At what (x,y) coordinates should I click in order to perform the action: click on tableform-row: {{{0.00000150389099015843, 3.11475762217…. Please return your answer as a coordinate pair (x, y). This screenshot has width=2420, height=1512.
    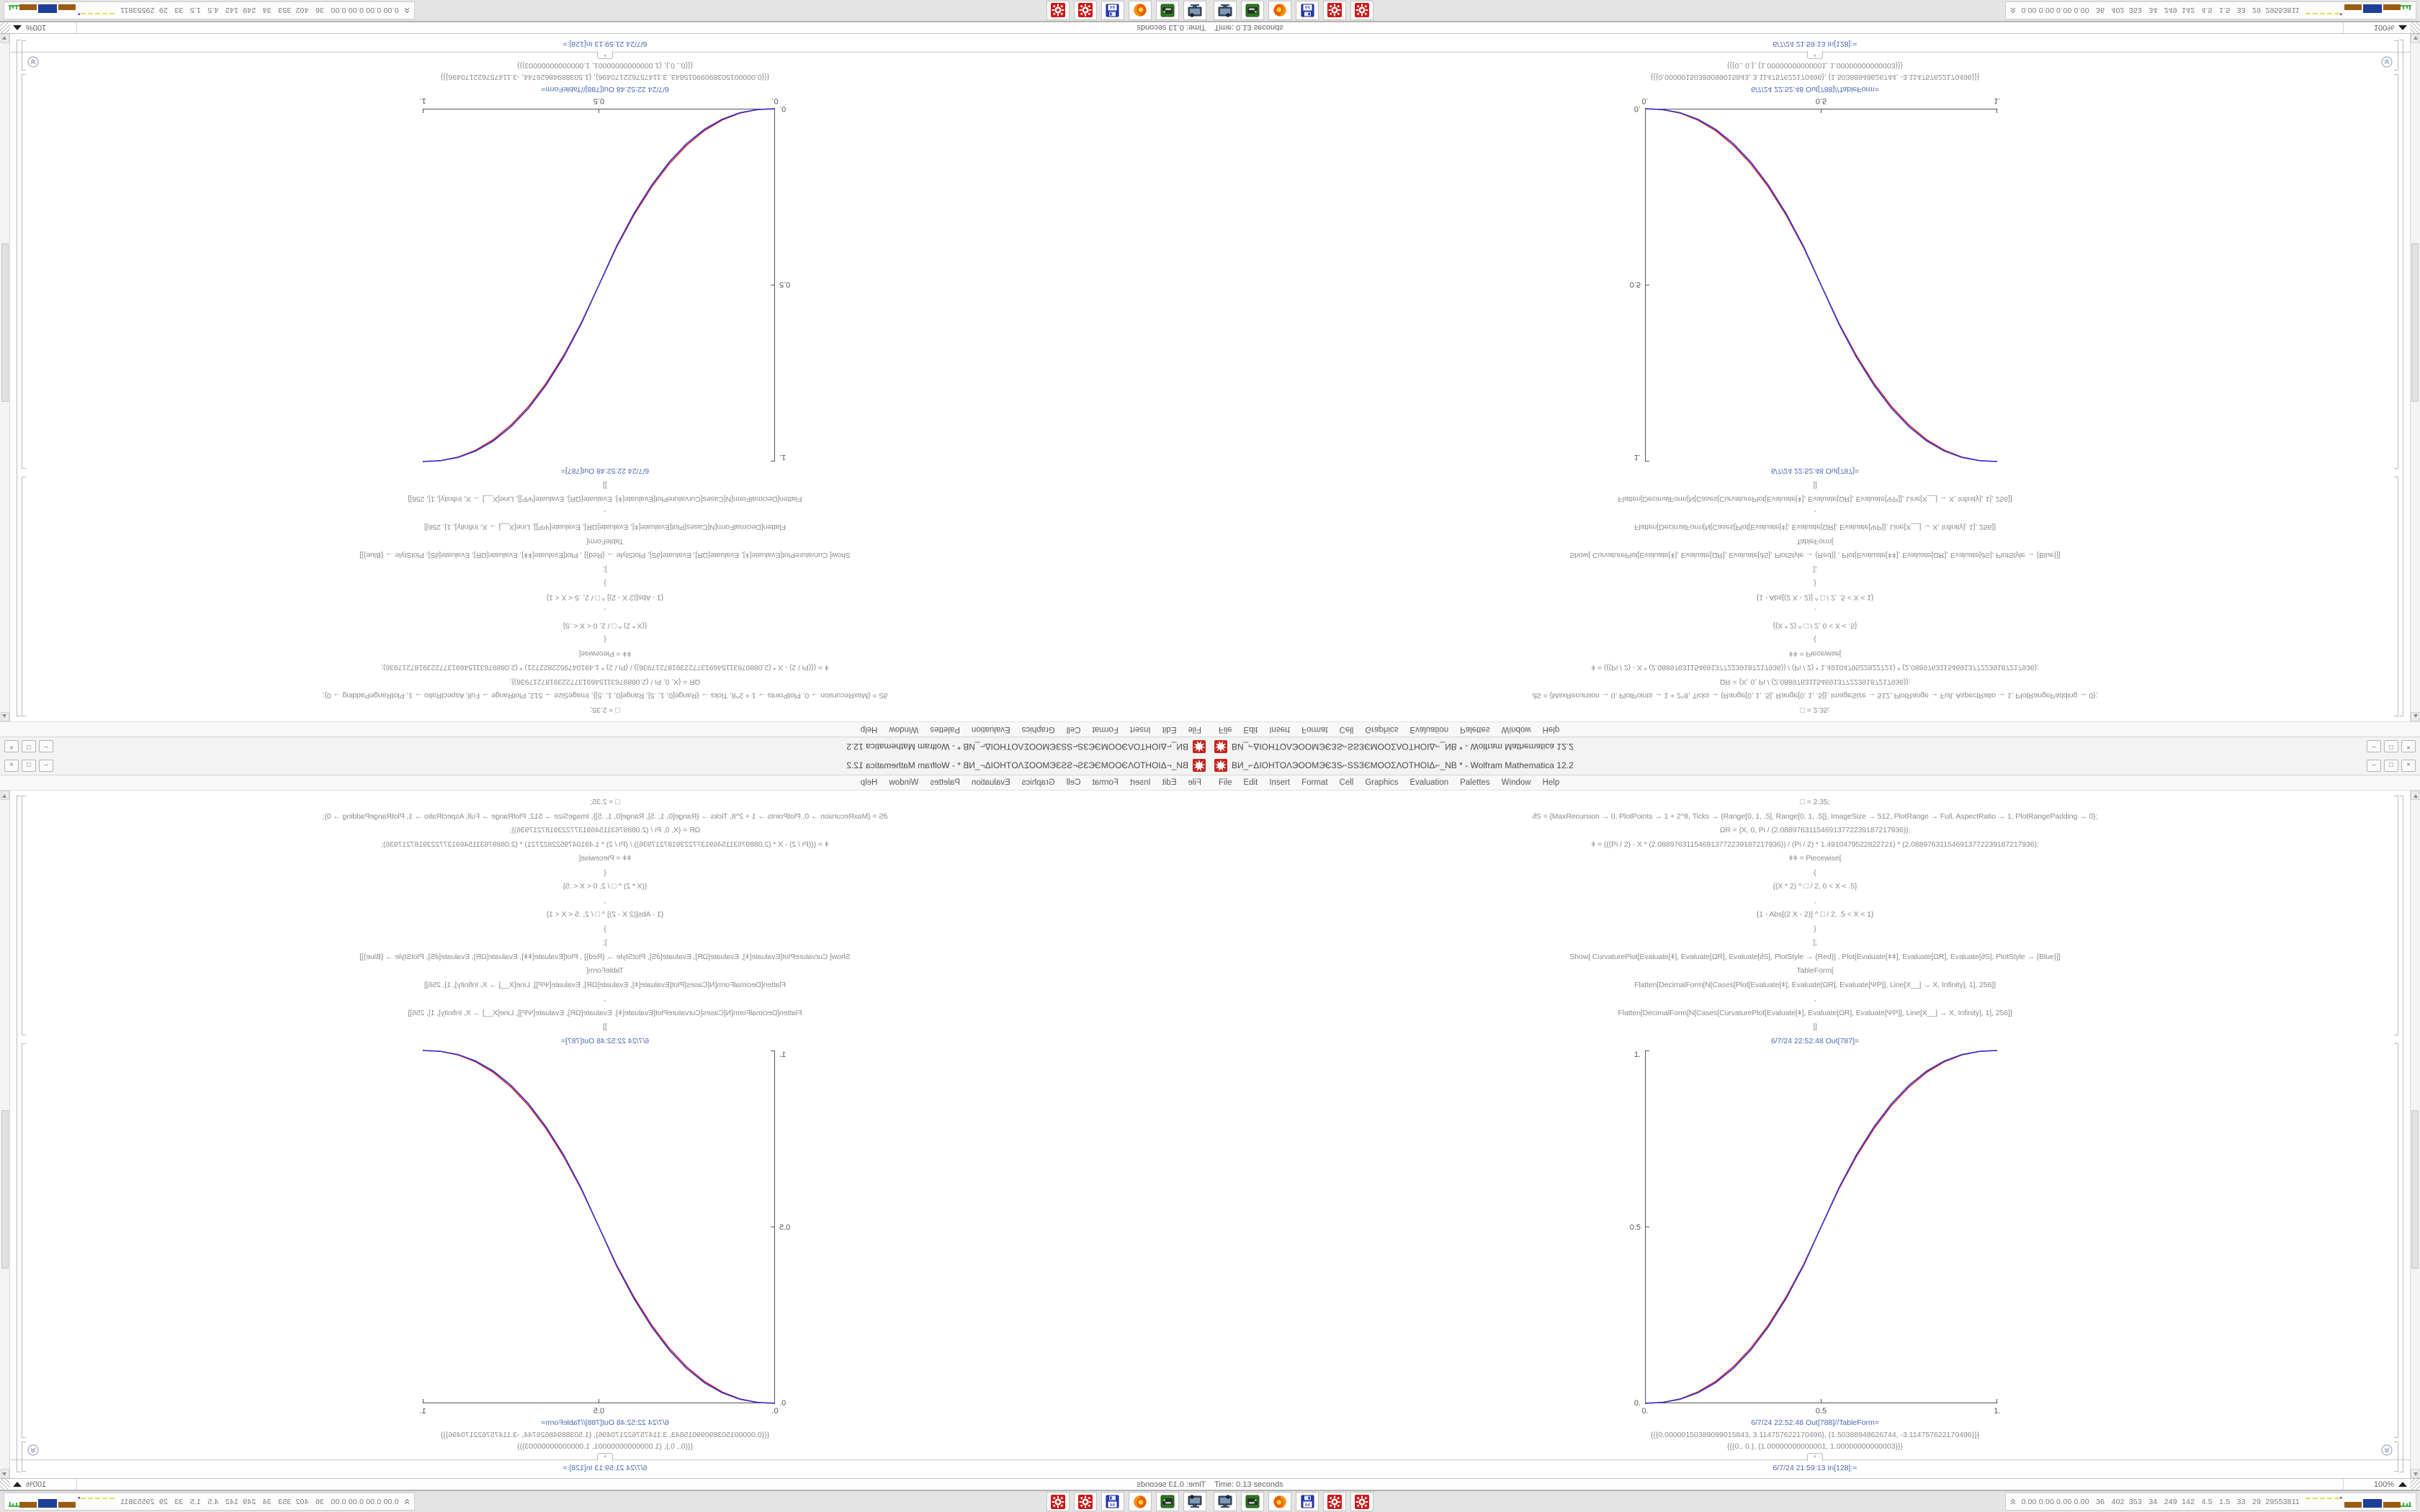
    Looking at the image, I should click on (605, 77).